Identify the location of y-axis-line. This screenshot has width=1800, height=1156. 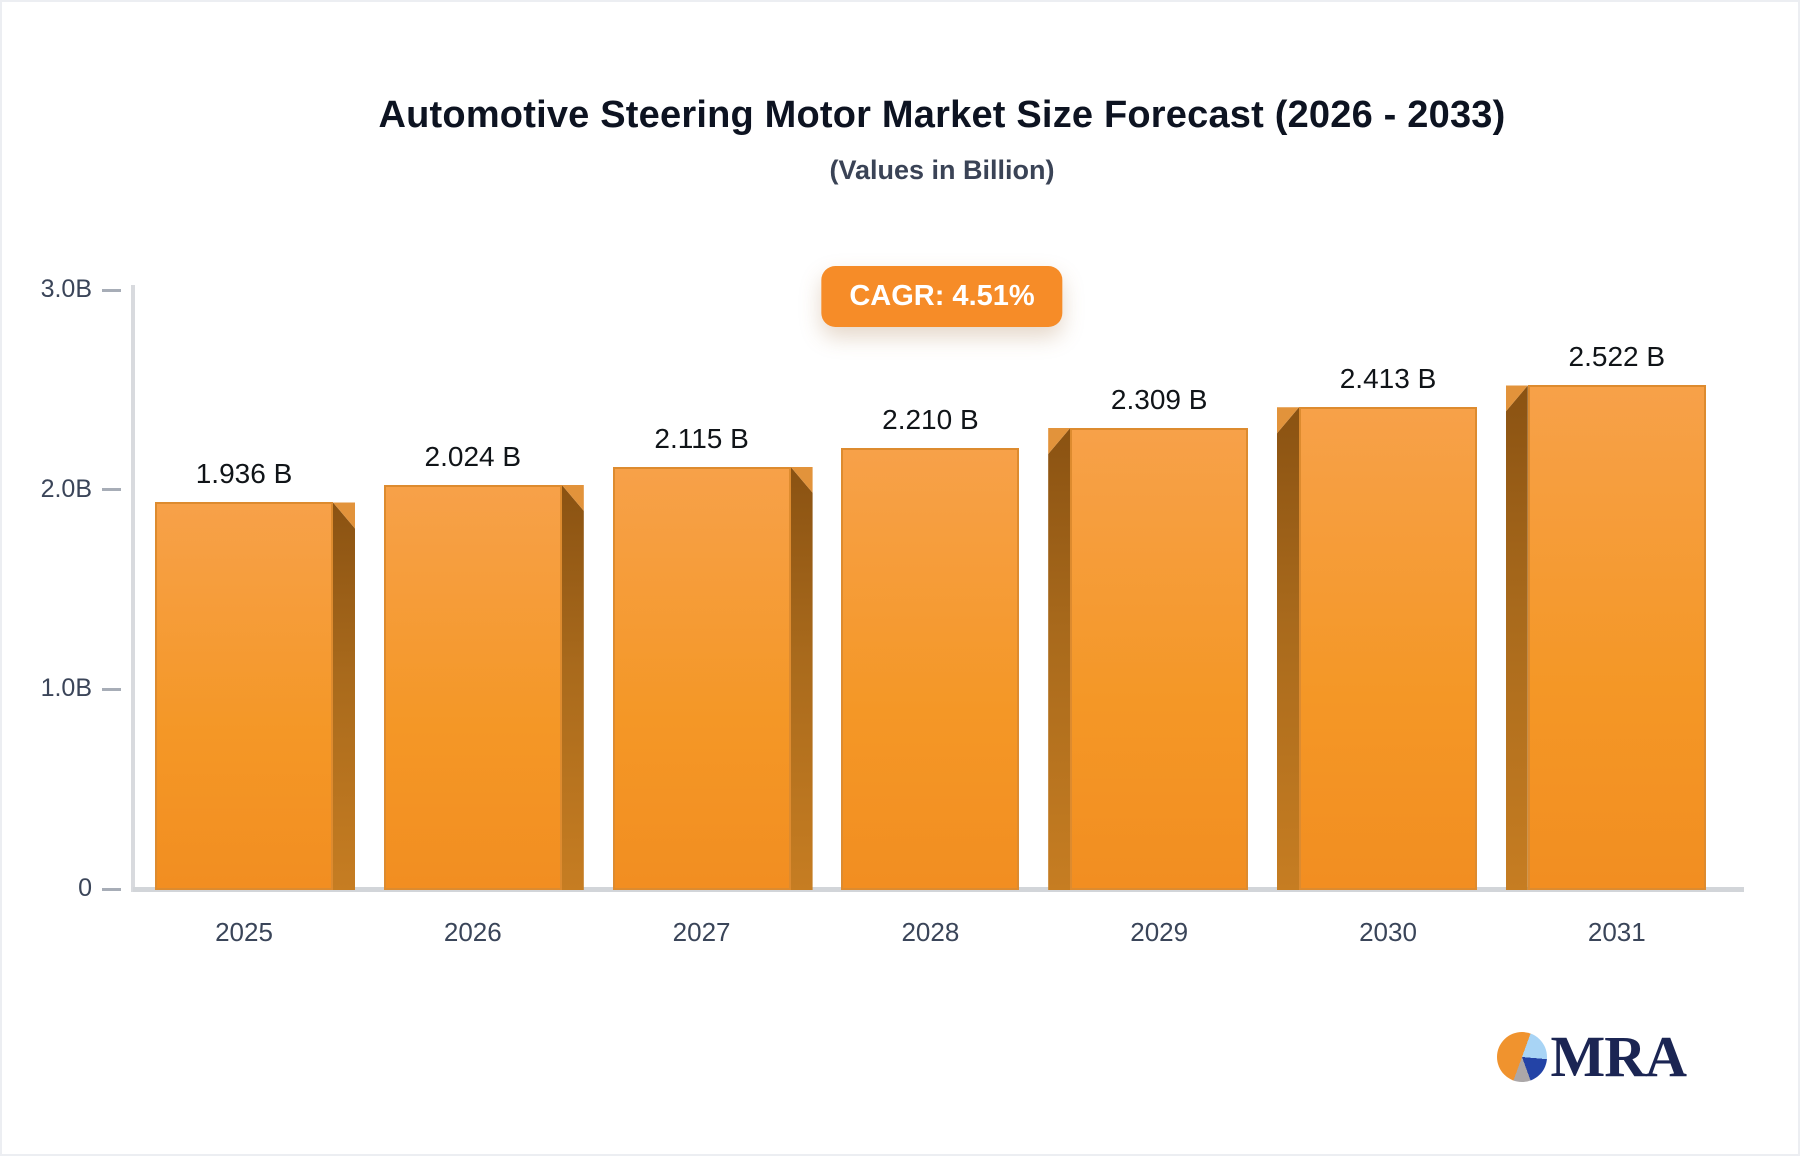
(133, 588).